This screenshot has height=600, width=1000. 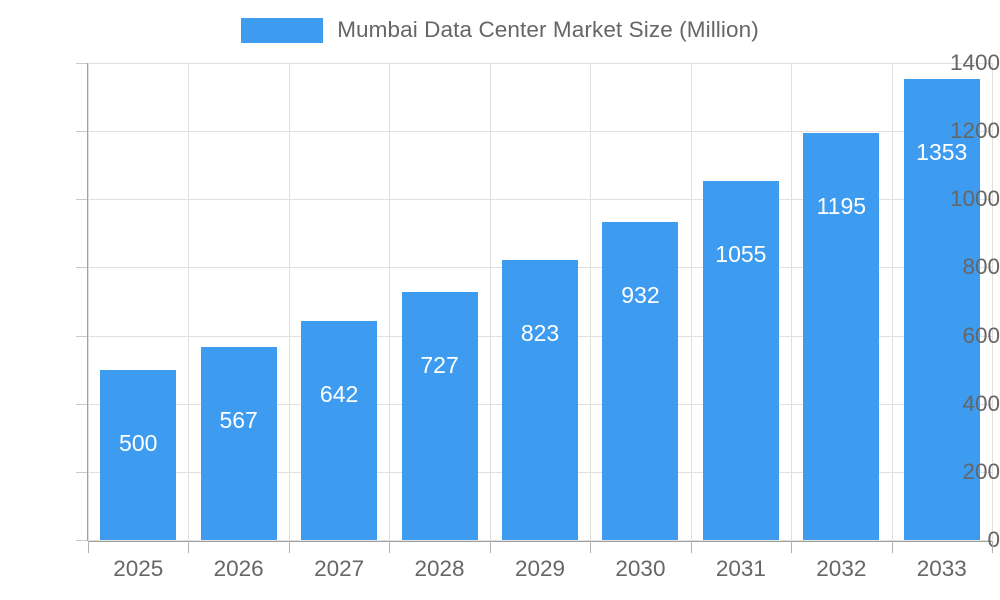 I want to click on x-axis-tick-label: 2028, so click(x=439, y=568).